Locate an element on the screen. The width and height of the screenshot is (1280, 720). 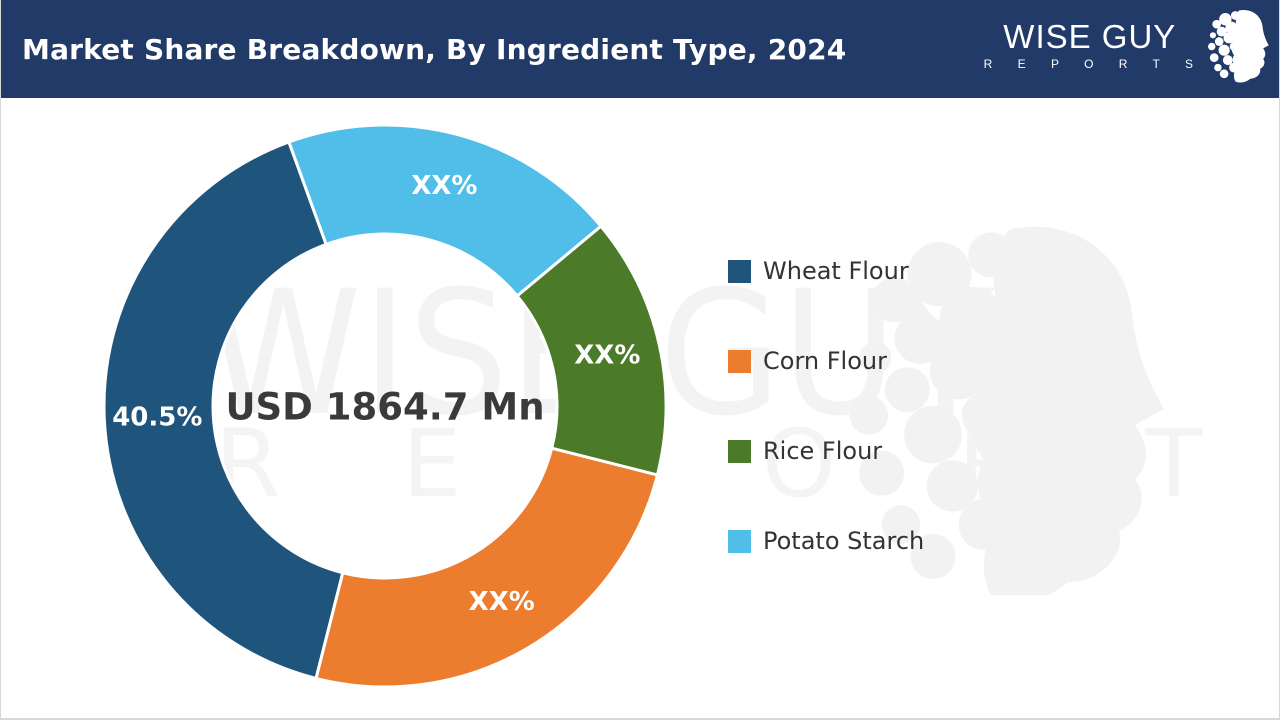
legend-item-corn-flour: Corn Flour is located at coordinates (826, 361).